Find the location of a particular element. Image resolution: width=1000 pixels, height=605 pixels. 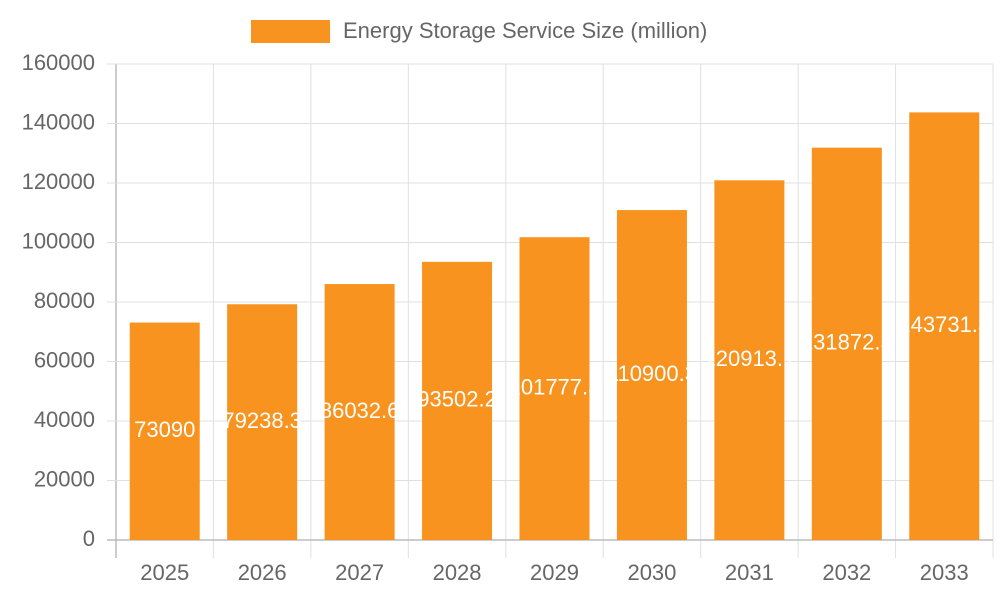

x-tick-label: 2031 is located at coordinates (749, 572).